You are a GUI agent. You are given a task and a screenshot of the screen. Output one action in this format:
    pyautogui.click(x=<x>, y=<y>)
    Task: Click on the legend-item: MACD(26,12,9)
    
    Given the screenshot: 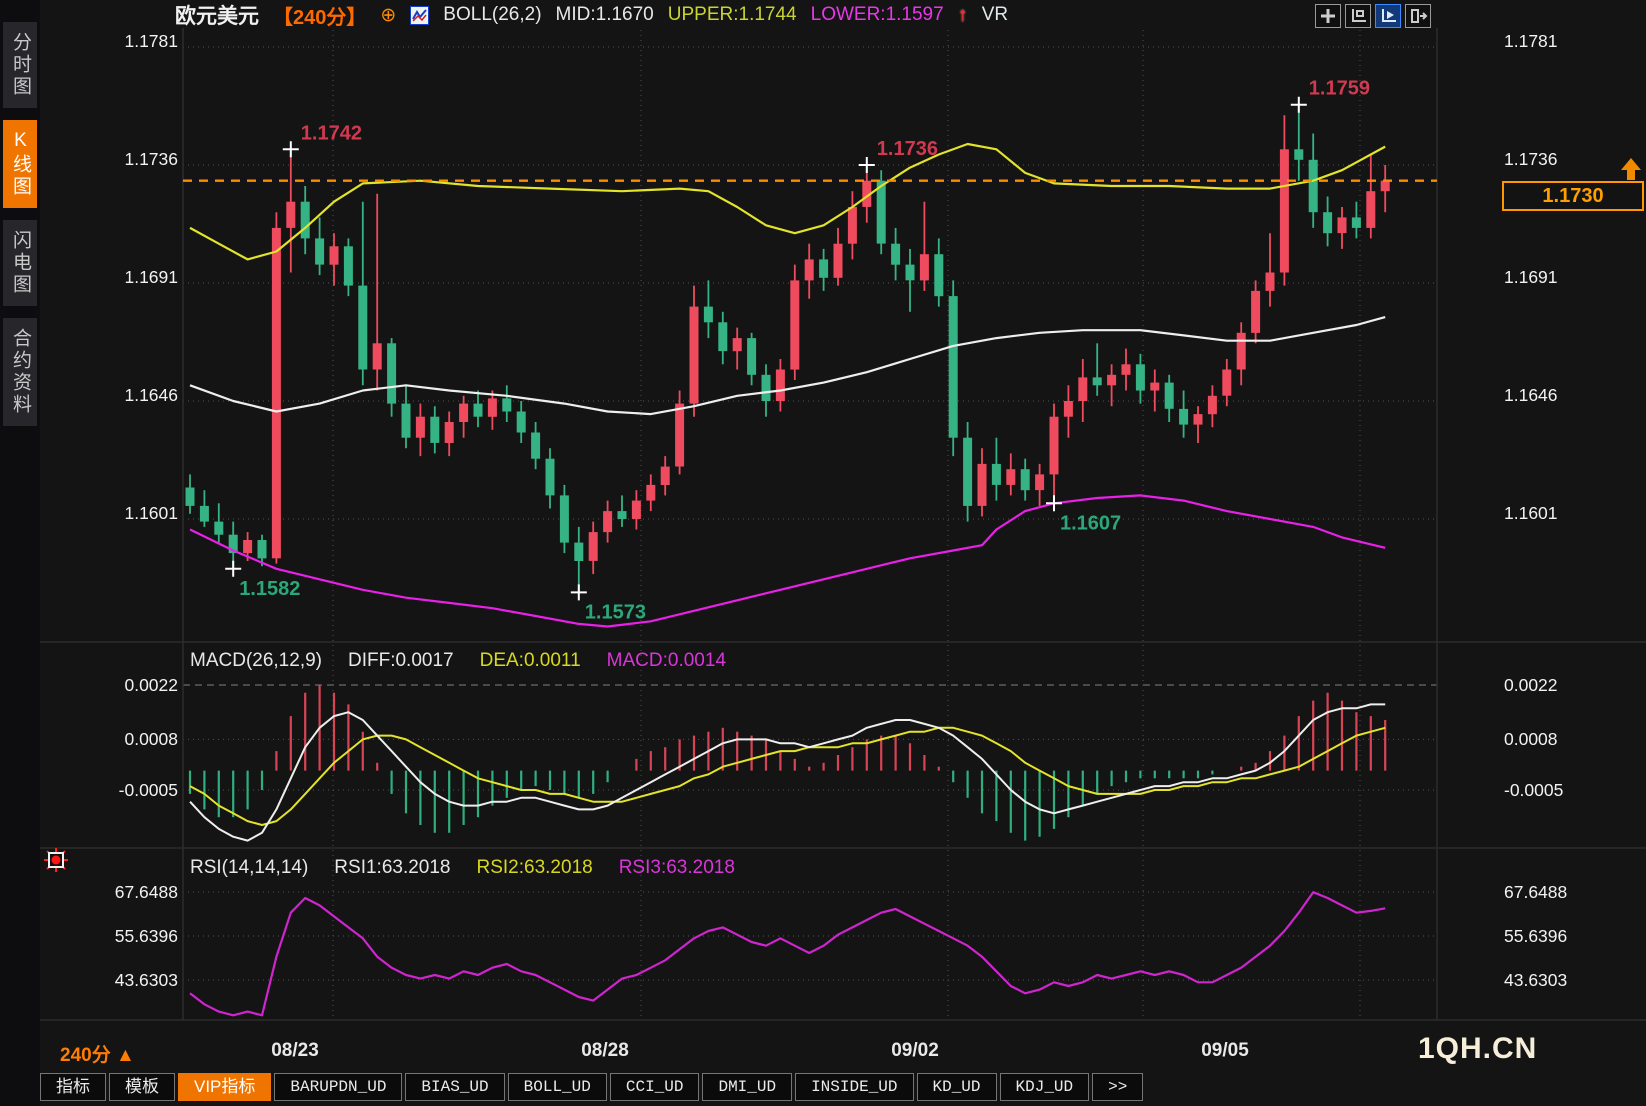 What is the action you would take?
    pyautogui.click(x=256, y=660)
    